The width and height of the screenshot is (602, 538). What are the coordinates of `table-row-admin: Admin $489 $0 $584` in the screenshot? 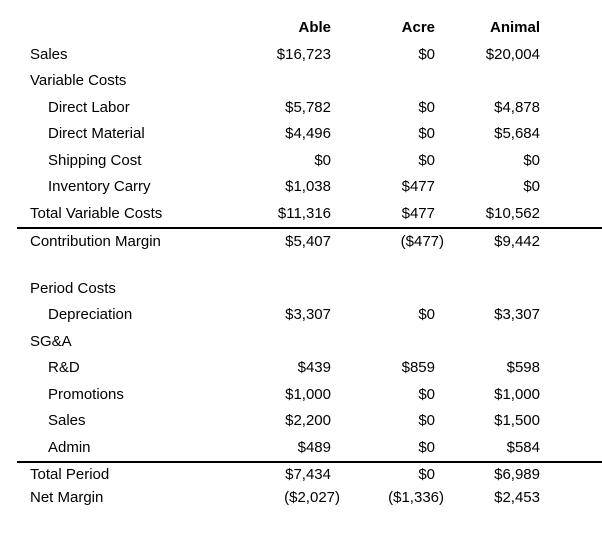 It's located at (309, 448).